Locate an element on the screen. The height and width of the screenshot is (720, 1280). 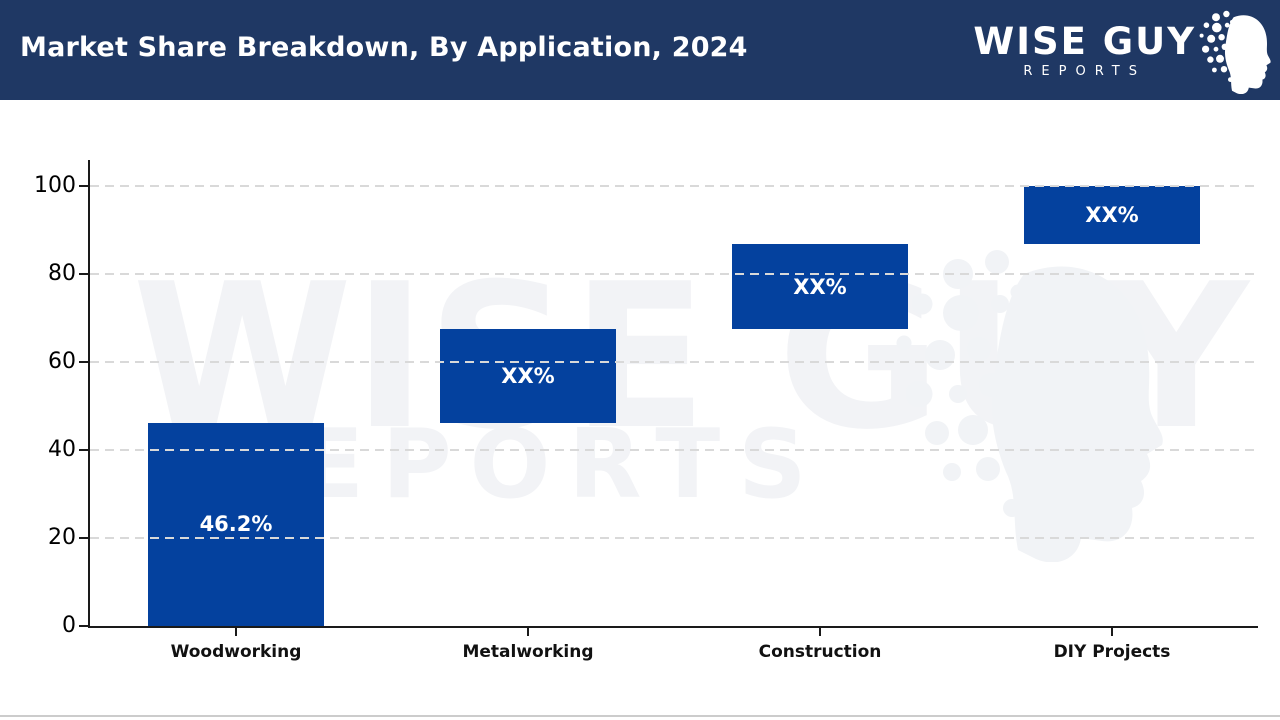
logo-text: WISE GUY REPORTS is located at coordinates (1084, 50).